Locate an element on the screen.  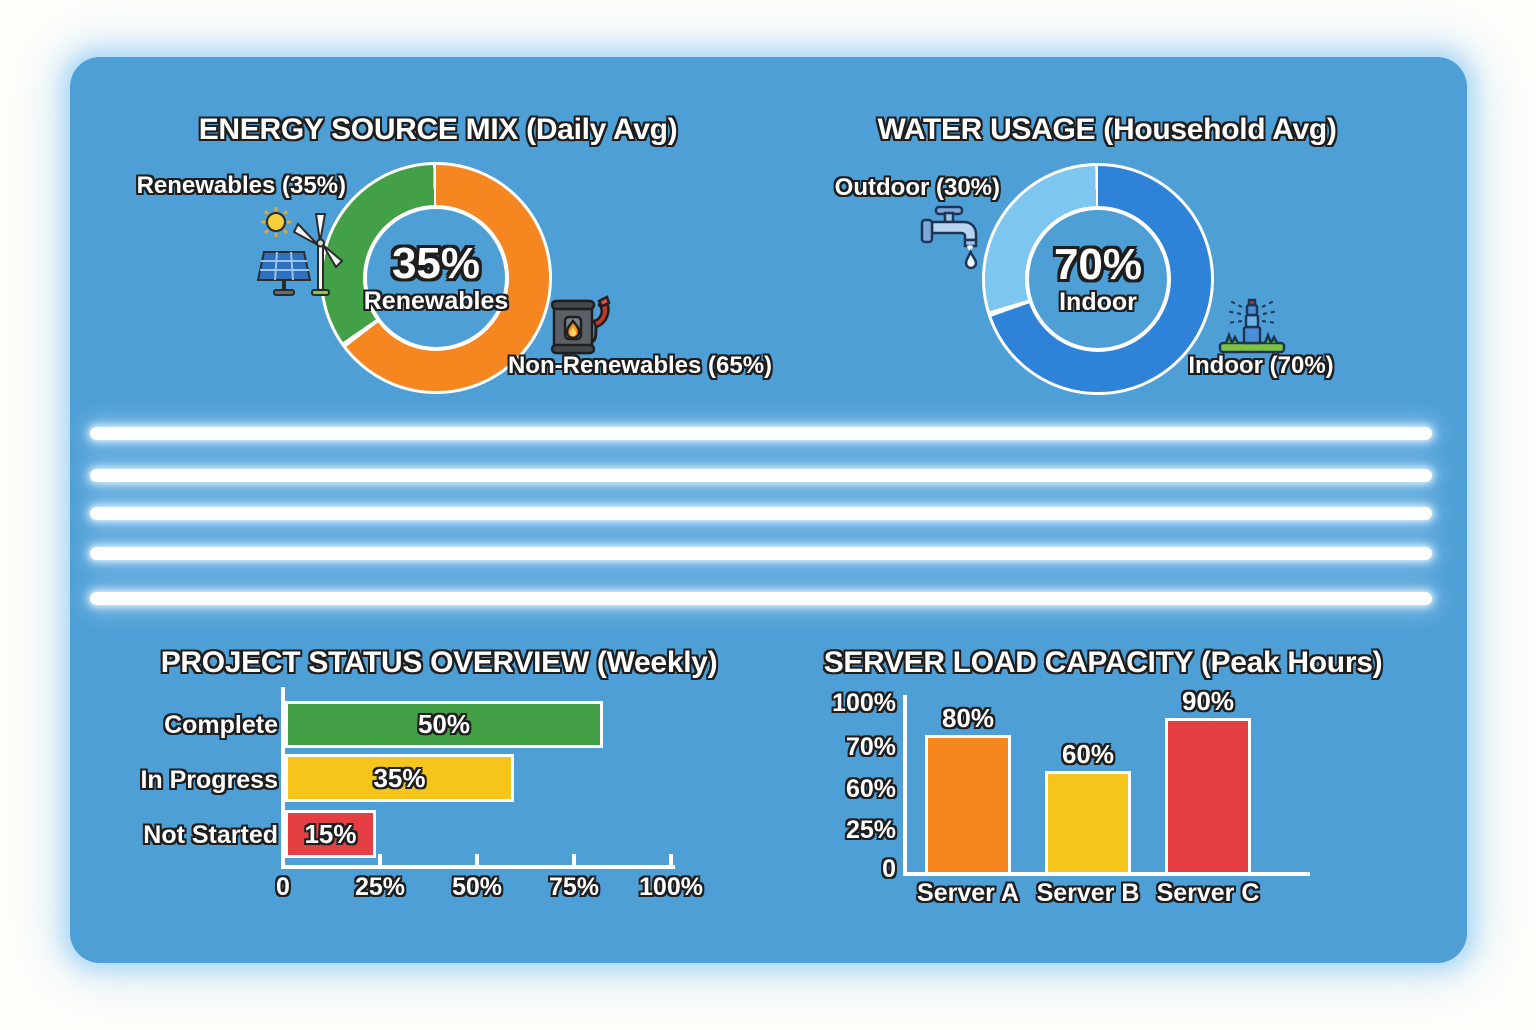
bar-server-c is located at coordinates (1208, 796).